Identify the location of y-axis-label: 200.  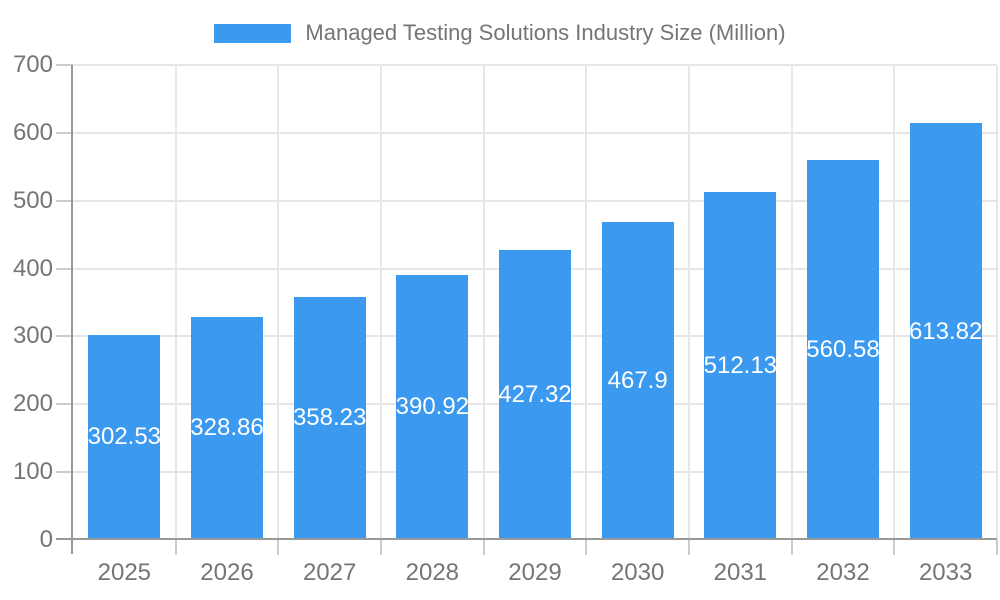
(32, 404).